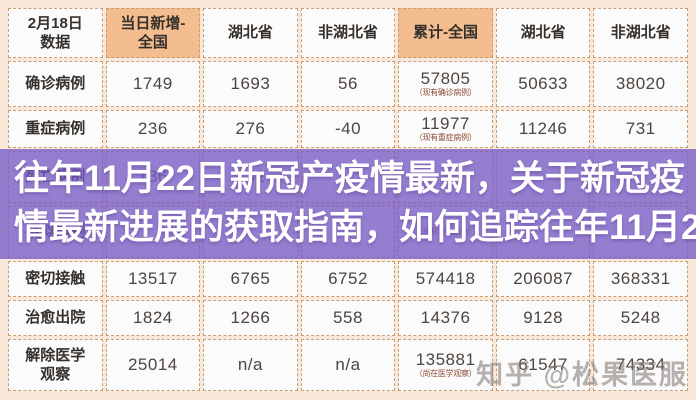 The height and width of the screenshot is (400, 696). What do you see at coordinates (55, 318) in the screenshot?
I see `row-label-recovered: 治愈出院` at bounding box center [55, 318].